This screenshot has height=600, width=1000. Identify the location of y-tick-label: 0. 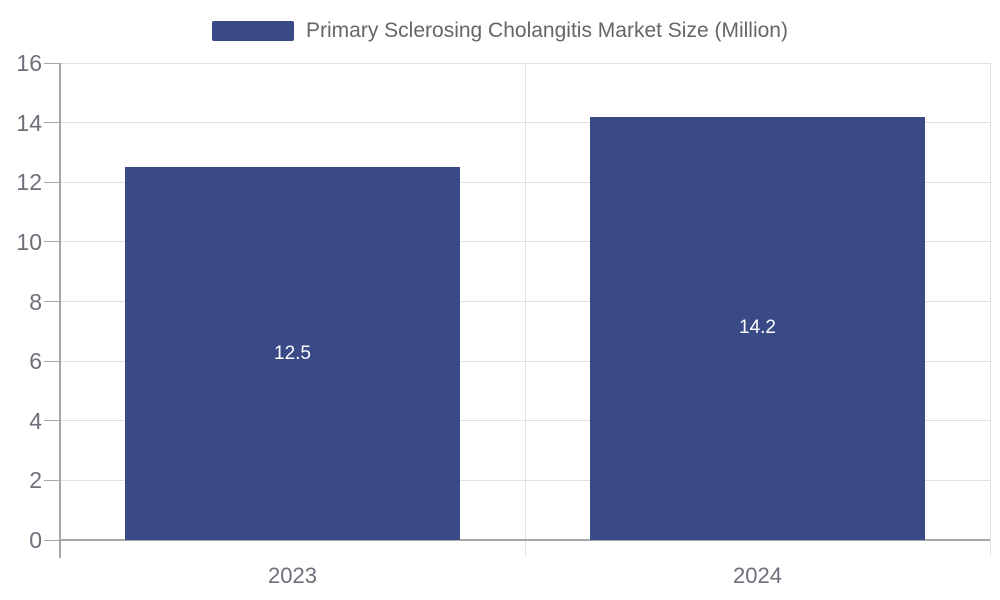
(35, 540).